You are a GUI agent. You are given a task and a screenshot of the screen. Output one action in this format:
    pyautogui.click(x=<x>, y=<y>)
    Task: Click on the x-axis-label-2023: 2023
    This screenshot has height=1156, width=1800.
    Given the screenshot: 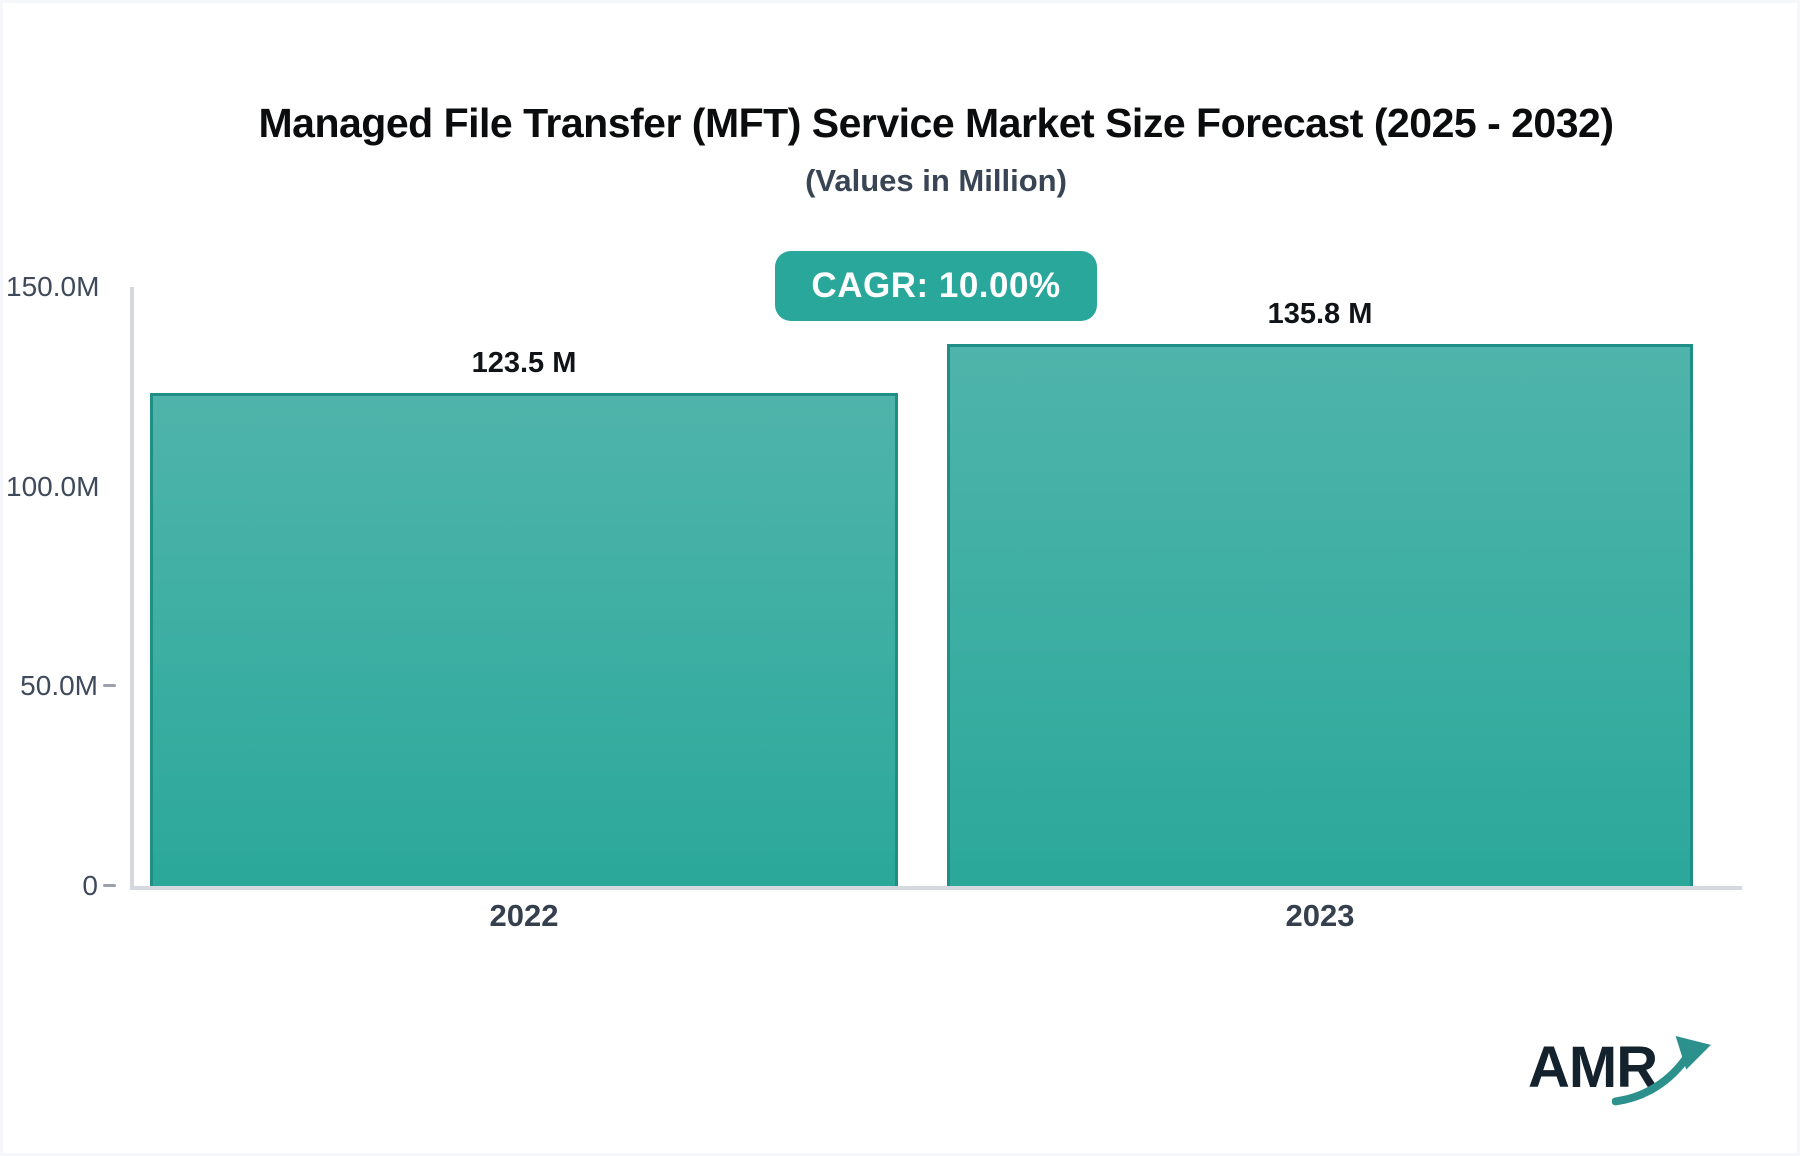 What is the action you would take?
    pyautogui.click(x=1320, y=915)
    